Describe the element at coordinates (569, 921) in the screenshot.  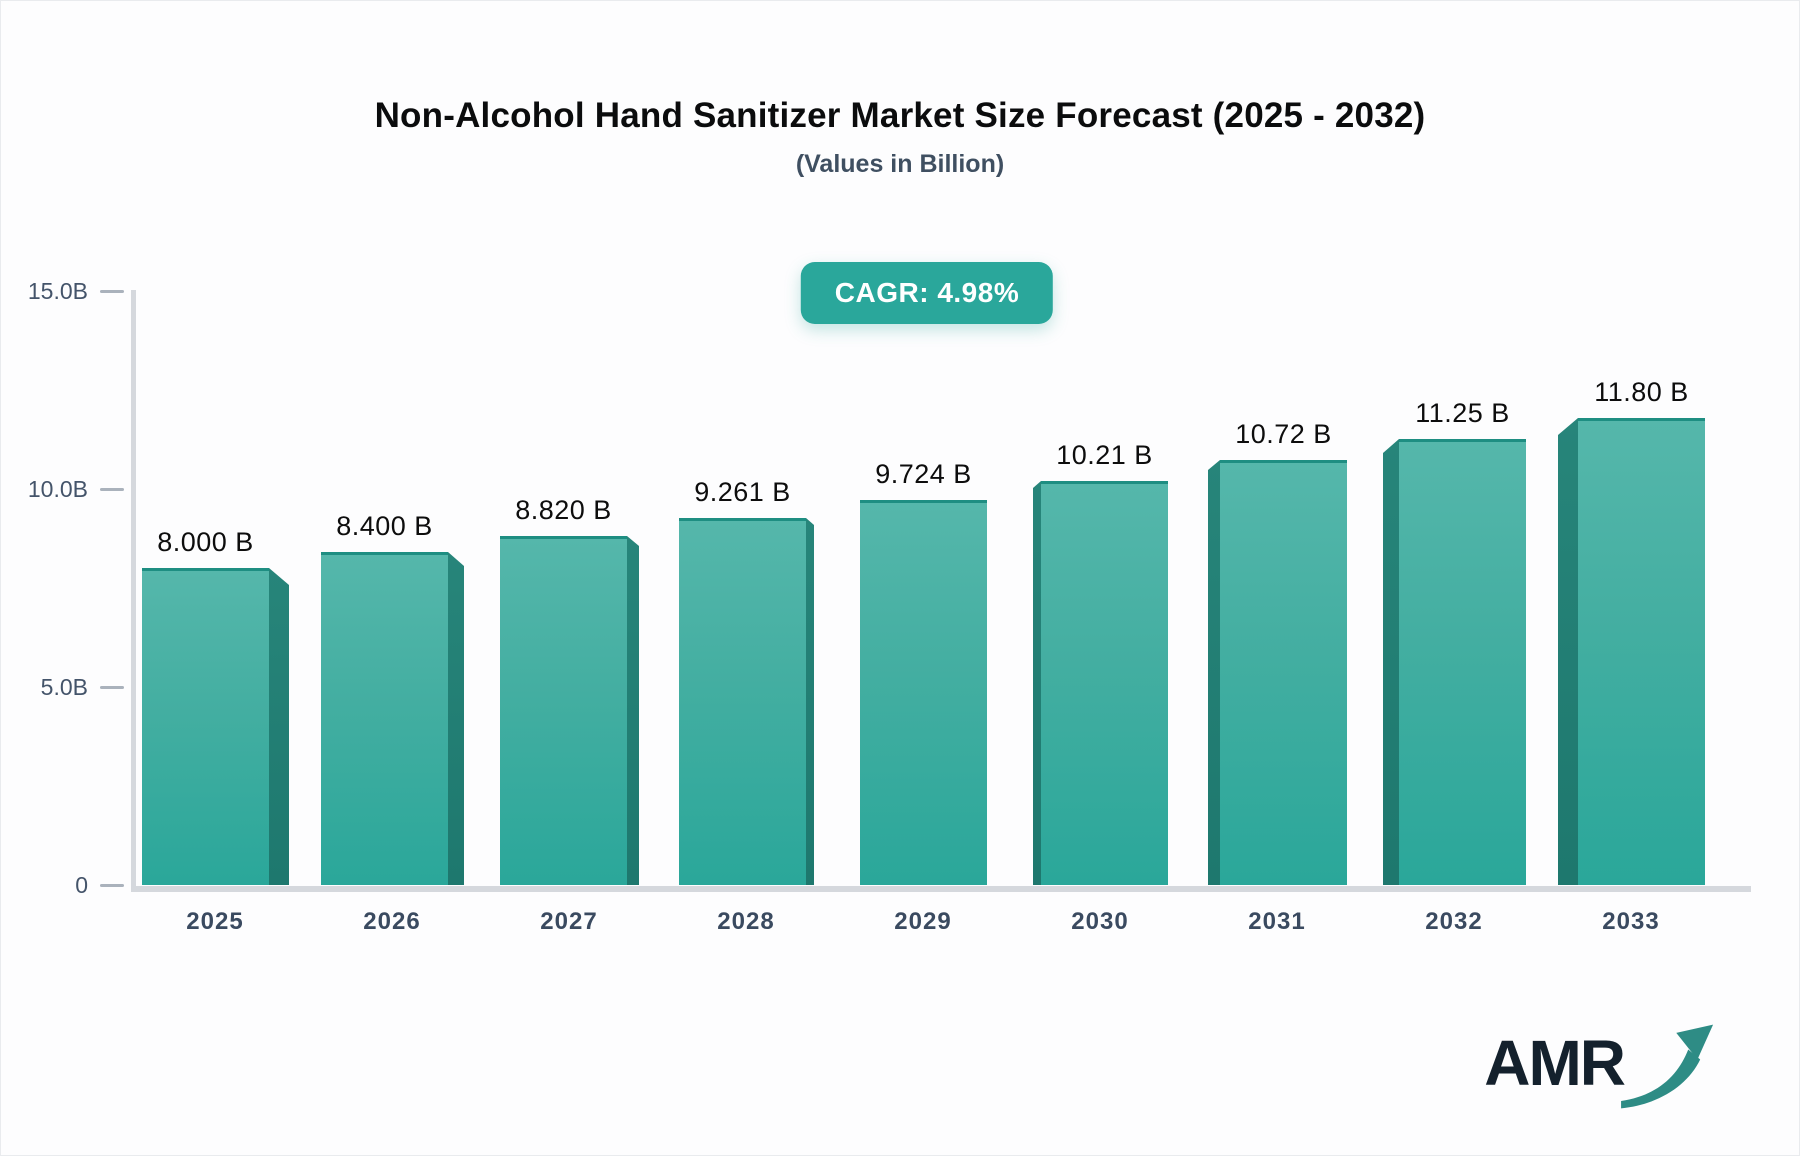
I see `x-axis-label: 2027` at that location.